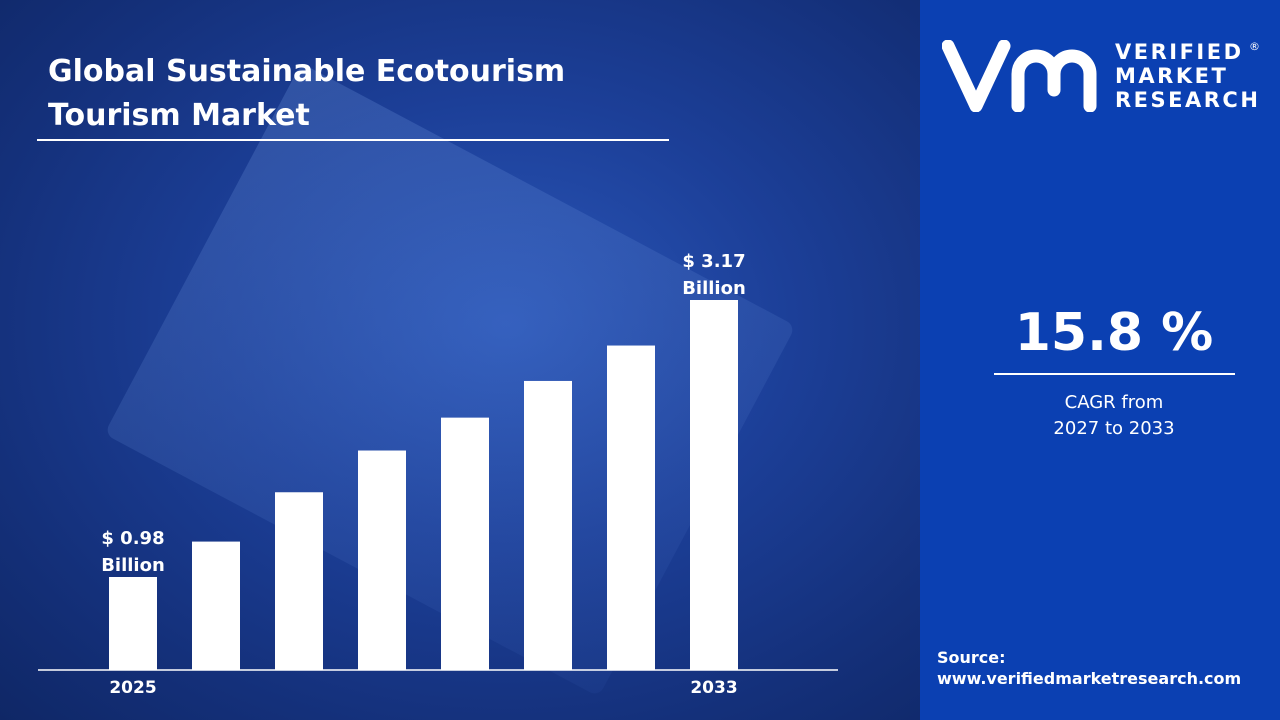 The width and height of the screenshot is (1280, 720). Describe the element at coordinates (1188, 100) in the screenshot. I see `brand-line3: RESEARCH` at that location.